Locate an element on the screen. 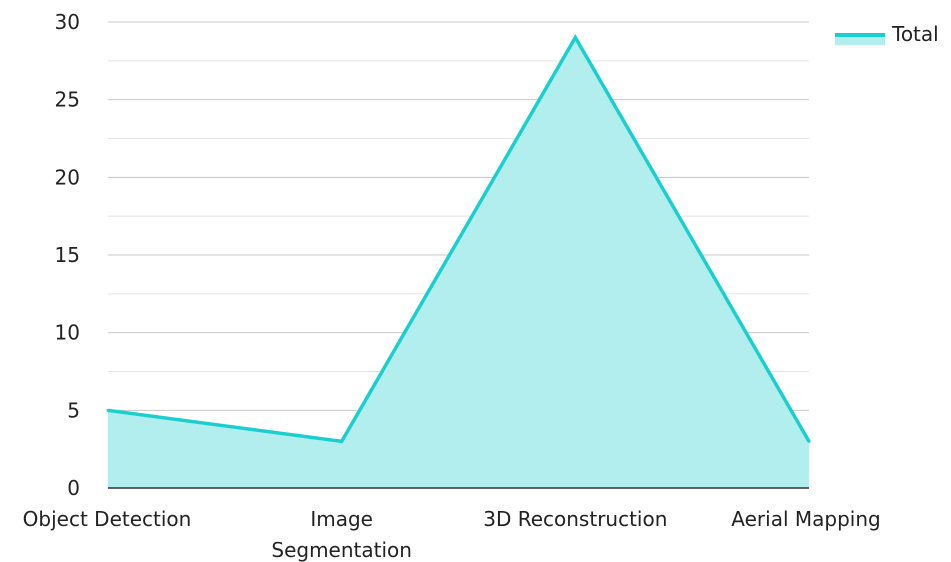 The image size is (951, 562). x-tick-label: Image Segmentation is located at coordinates (341, 534).